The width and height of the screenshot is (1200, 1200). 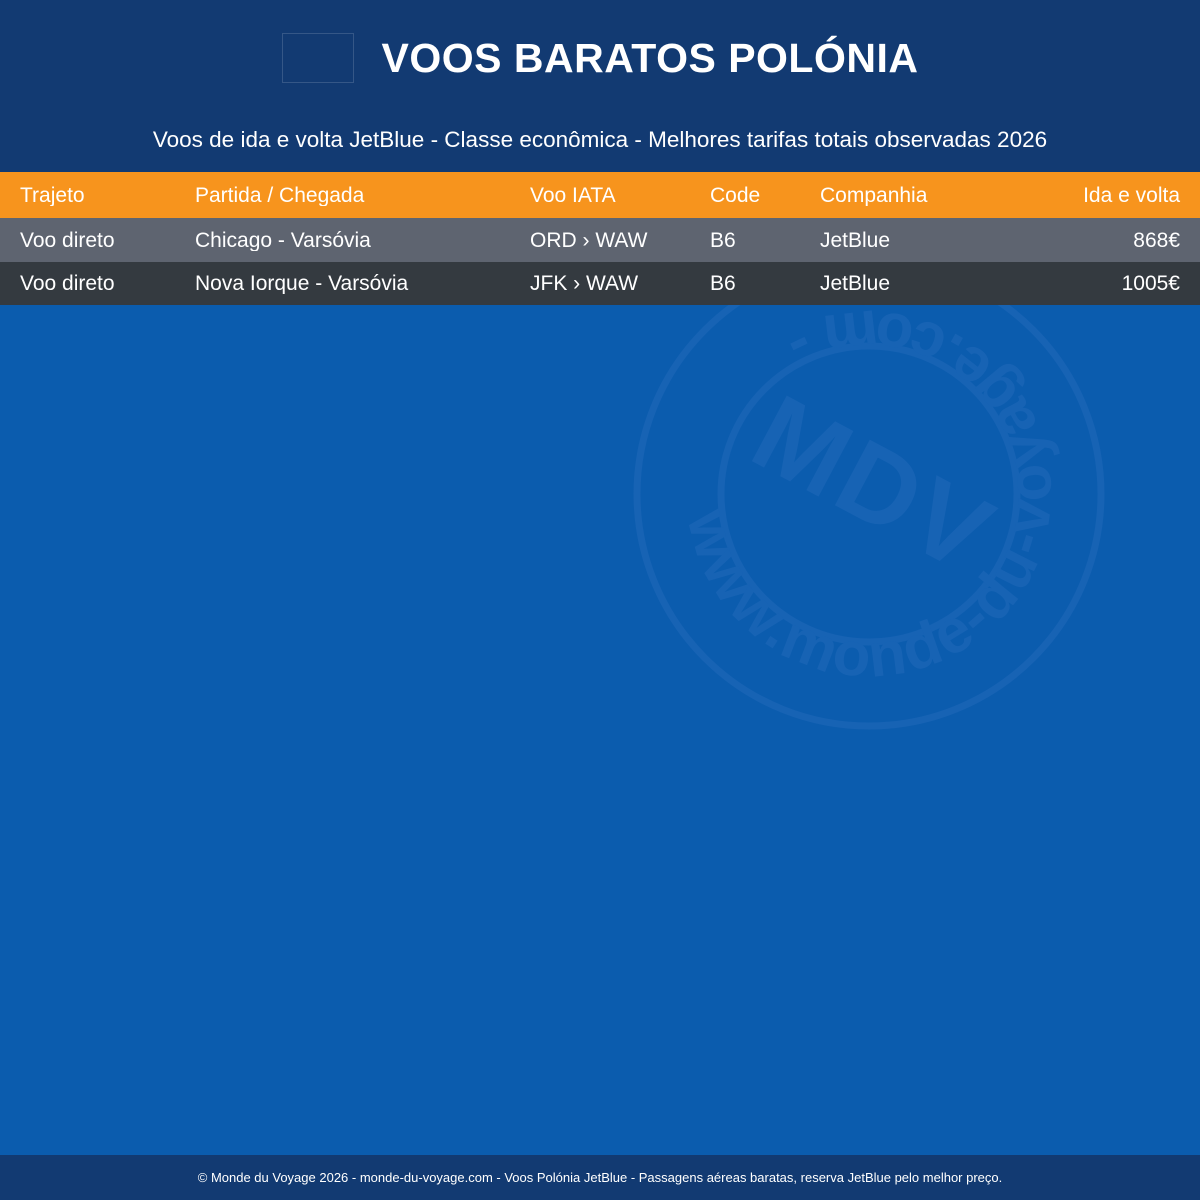 What do you see at coordinates (584, 283) in the screenshot?
I see `cell-iata: JFK › WAW` at bounding box center [584, 283].